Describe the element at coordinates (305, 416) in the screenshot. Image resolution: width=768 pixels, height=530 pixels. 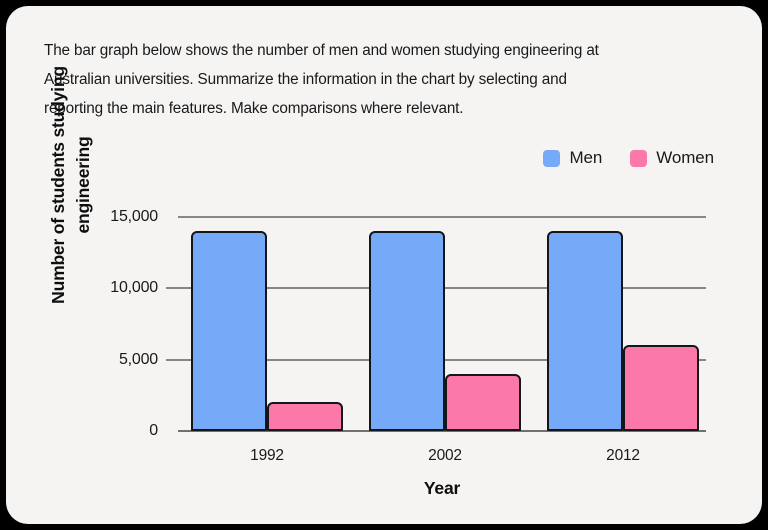
I see `bar-women-1992` at that location.